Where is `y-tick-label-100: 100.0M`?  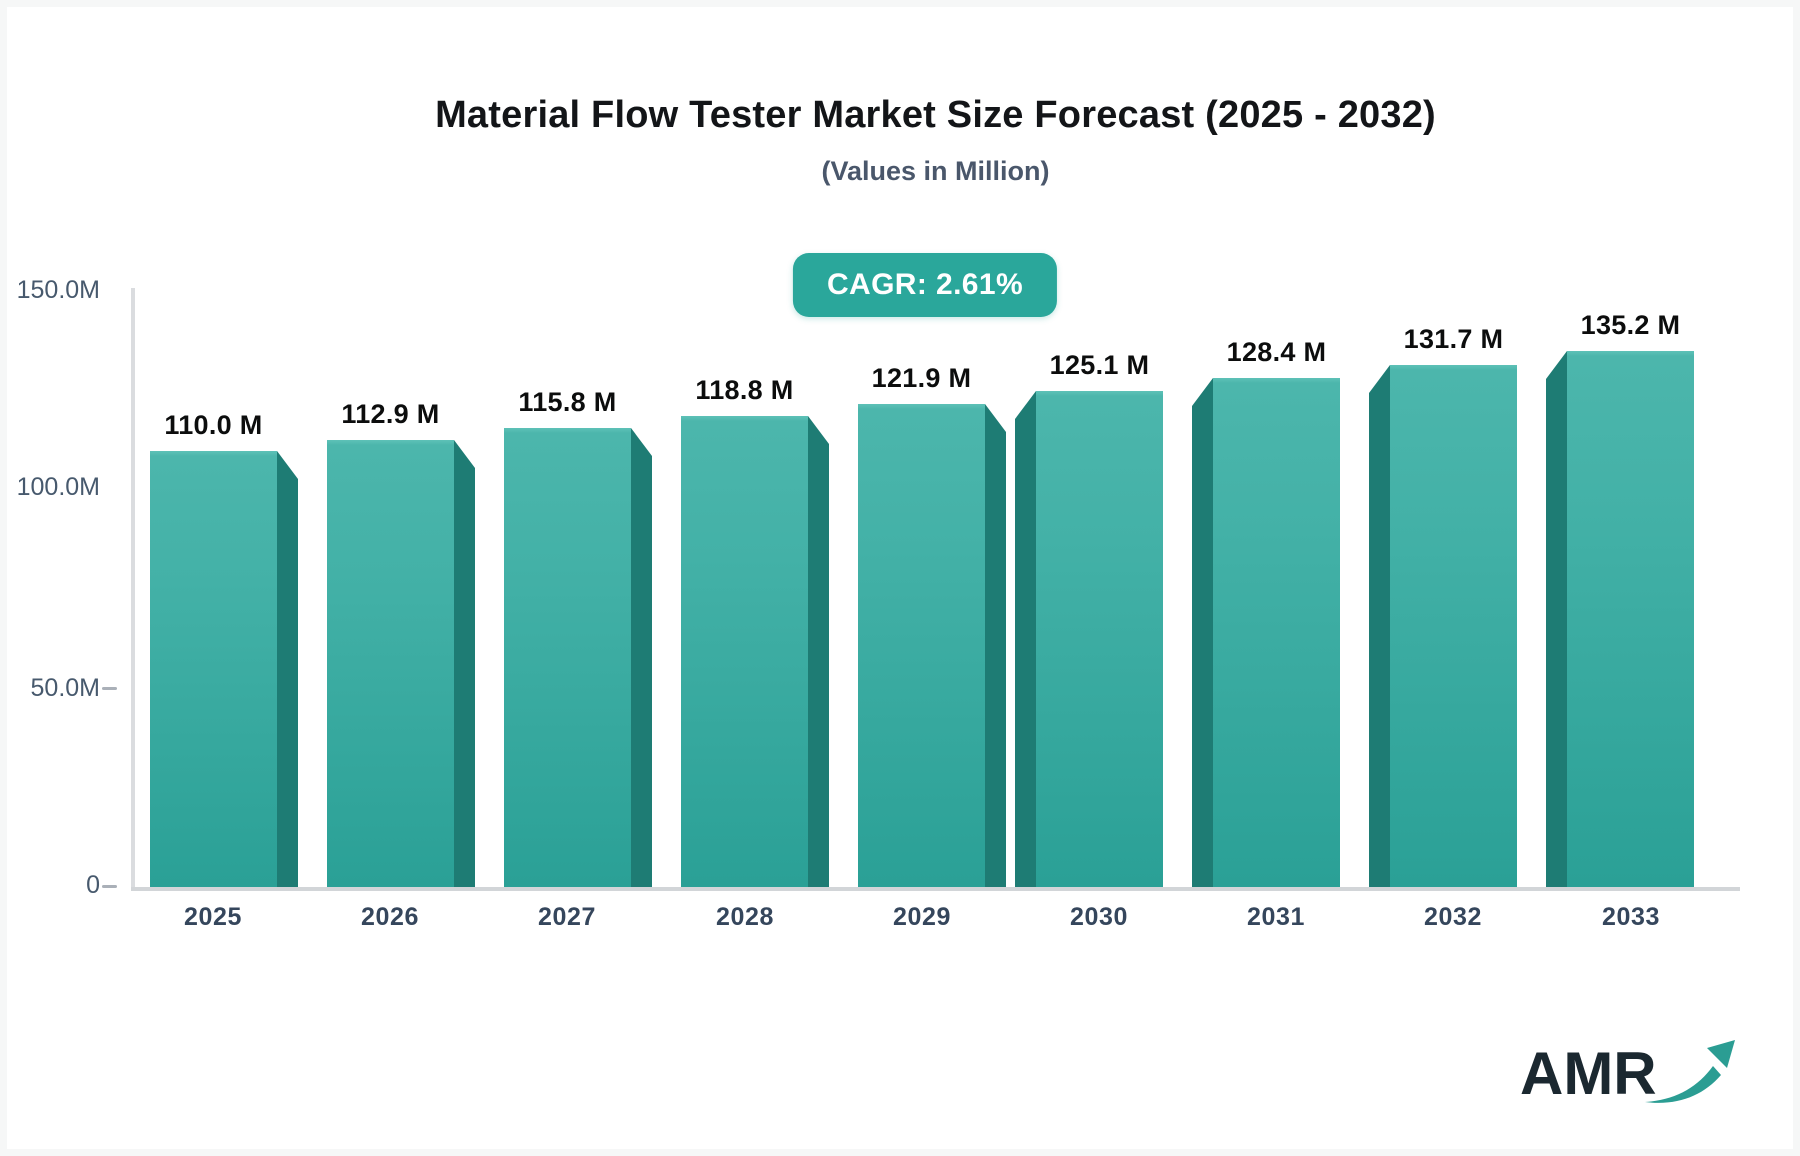
y-tick-label-100: 100.0M is located at coordinates (58, 487).